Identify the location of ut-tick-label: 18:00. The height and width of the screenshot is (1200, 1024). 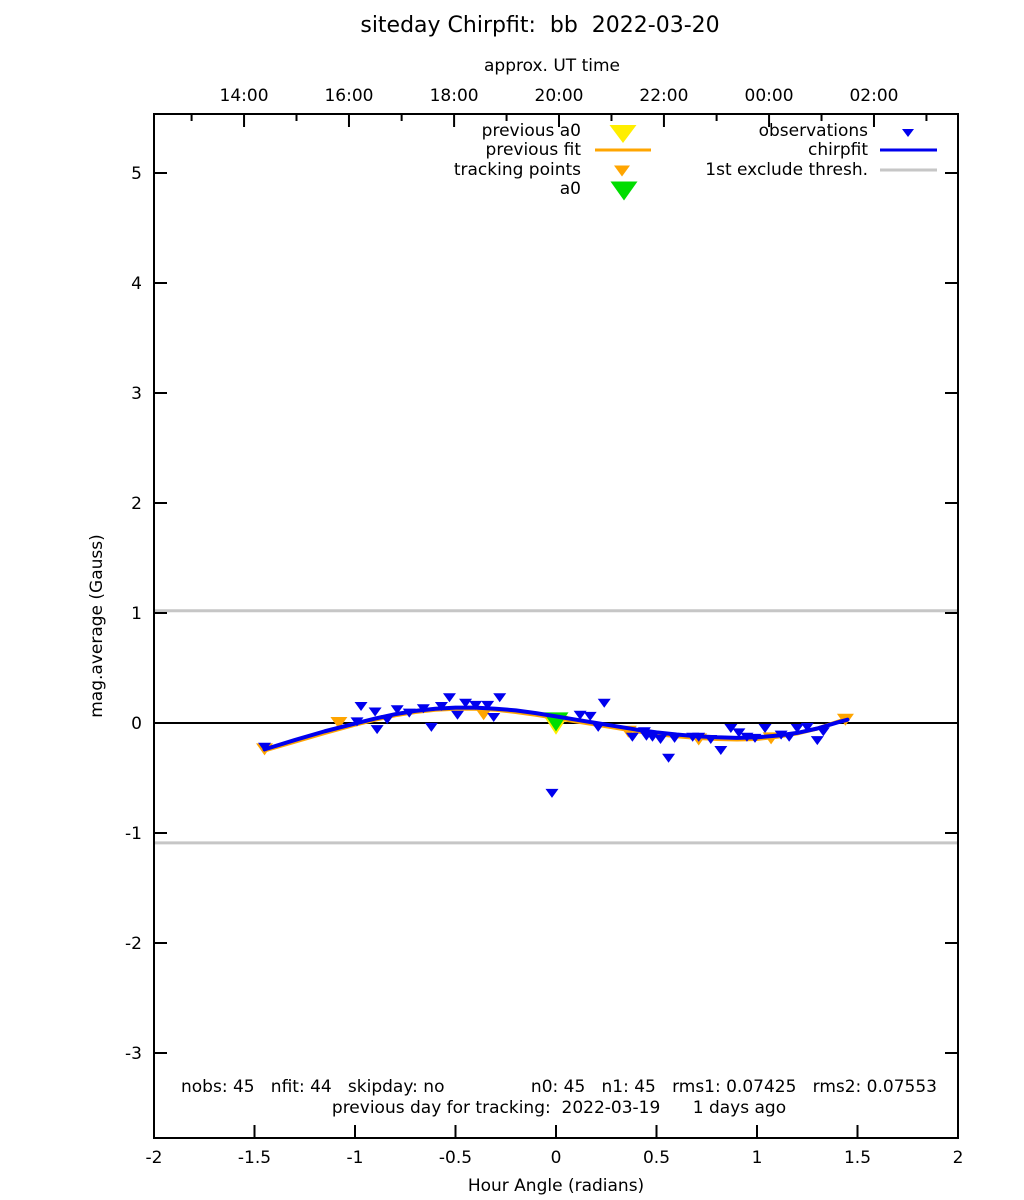
(454, 96).